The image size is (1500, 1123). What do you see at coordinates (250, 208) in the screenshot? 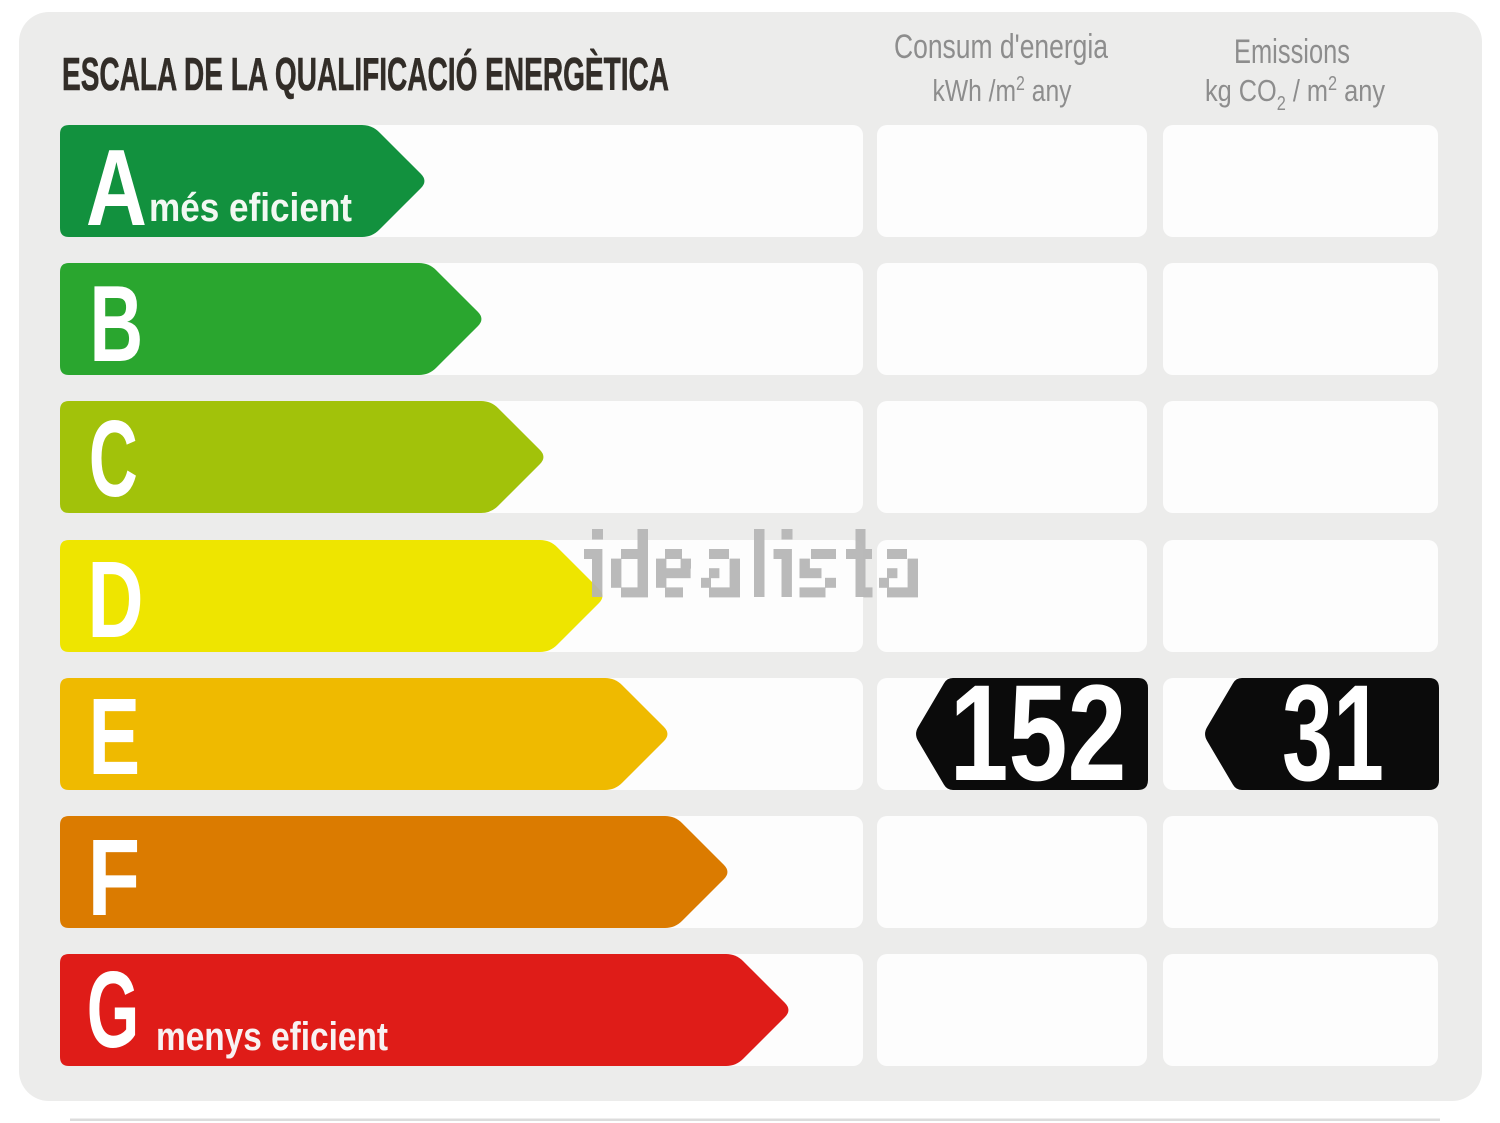
I see `svg-text: més eficient` at bounding box center [250, 208].